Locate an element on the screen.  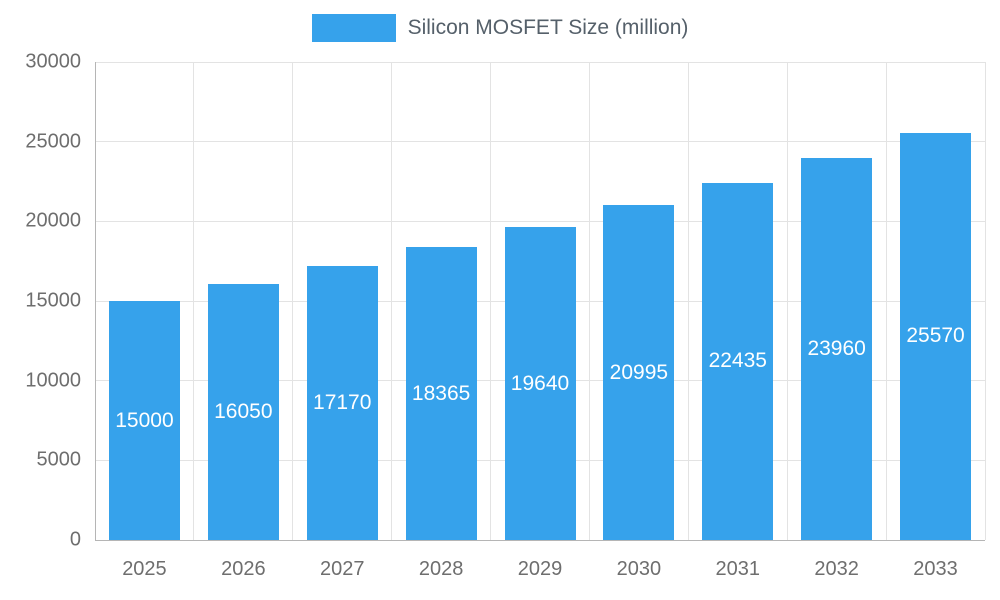
bar-value-label: 15000 is located at coordinates (144, 420).